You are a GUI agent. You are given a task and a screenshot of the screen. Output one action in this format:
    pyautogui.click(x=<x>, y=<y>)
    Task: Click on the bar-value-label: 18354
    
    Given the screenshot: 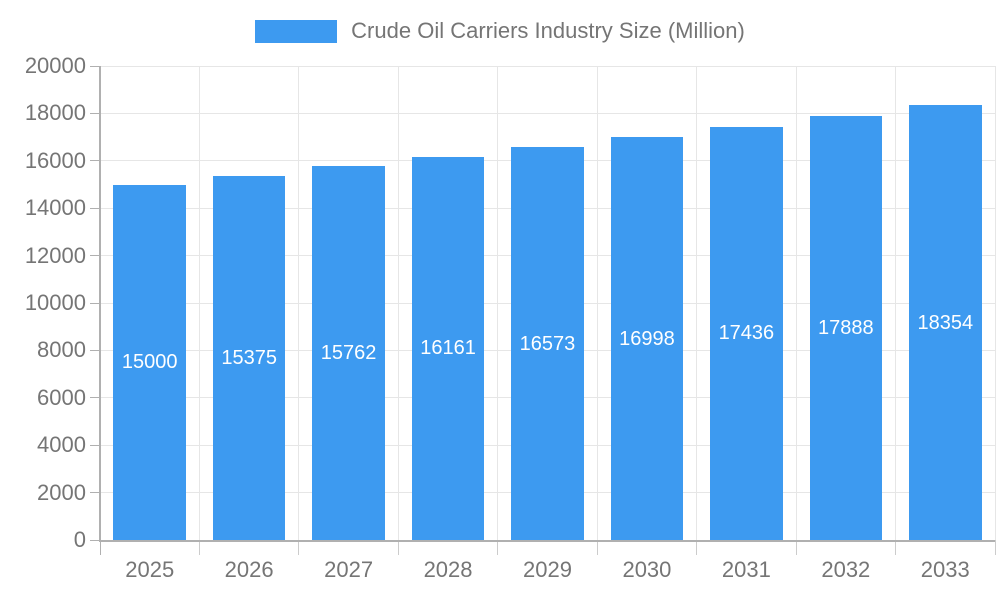 What is the action you would take?
    pyautogui.click(x=945, y=322)
    